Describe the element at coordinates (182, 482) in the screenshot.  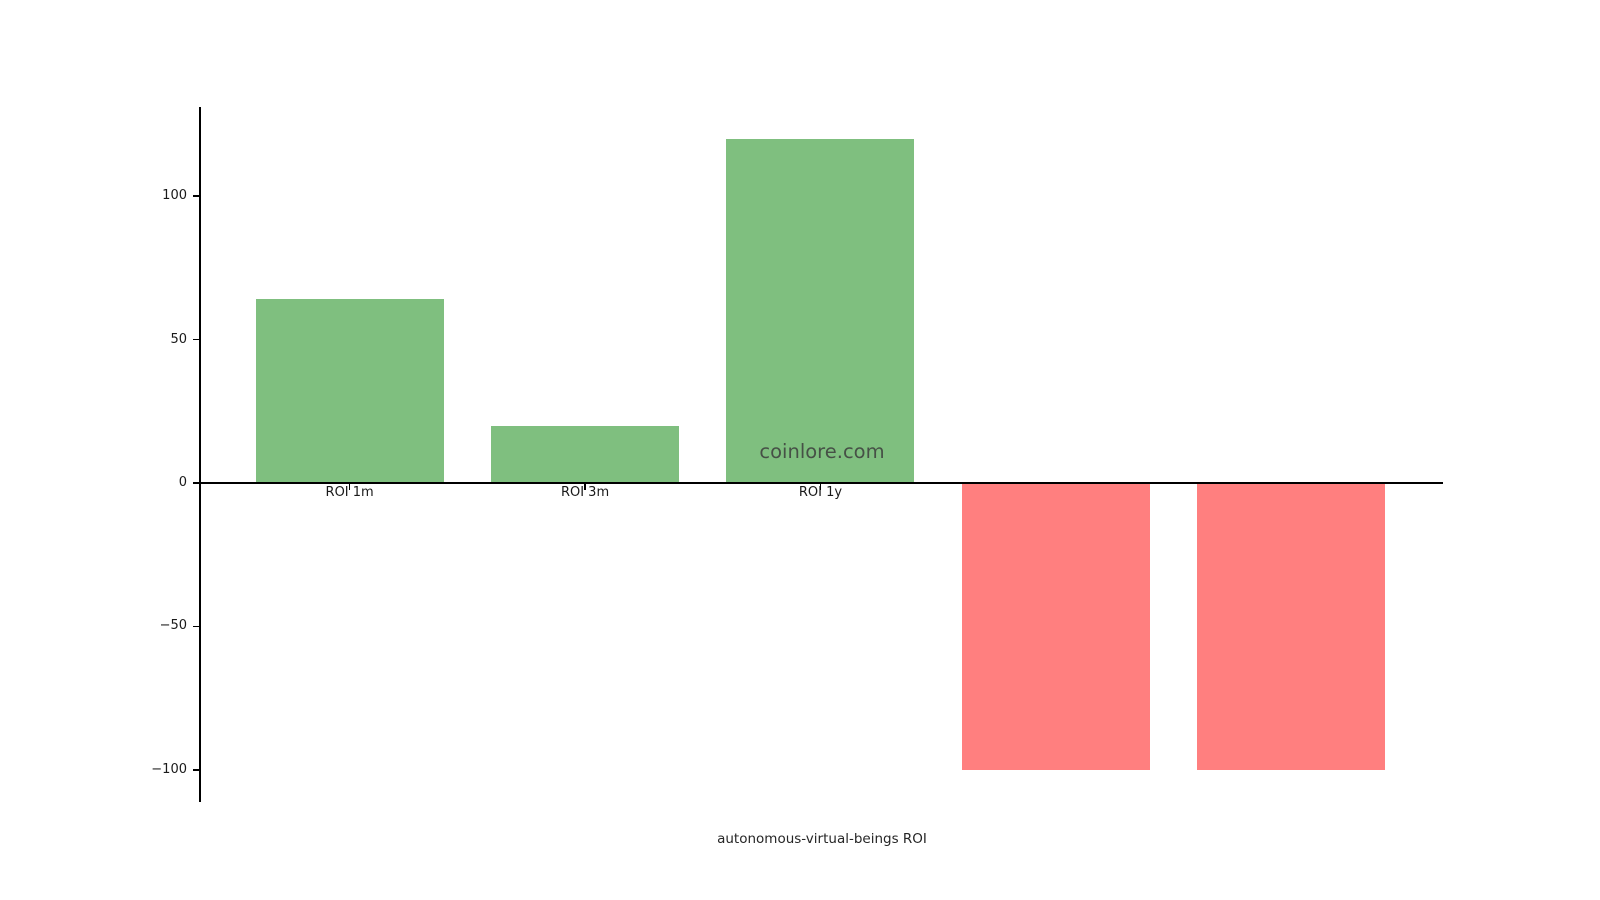
I see `y-tick-label: 0` at that location.